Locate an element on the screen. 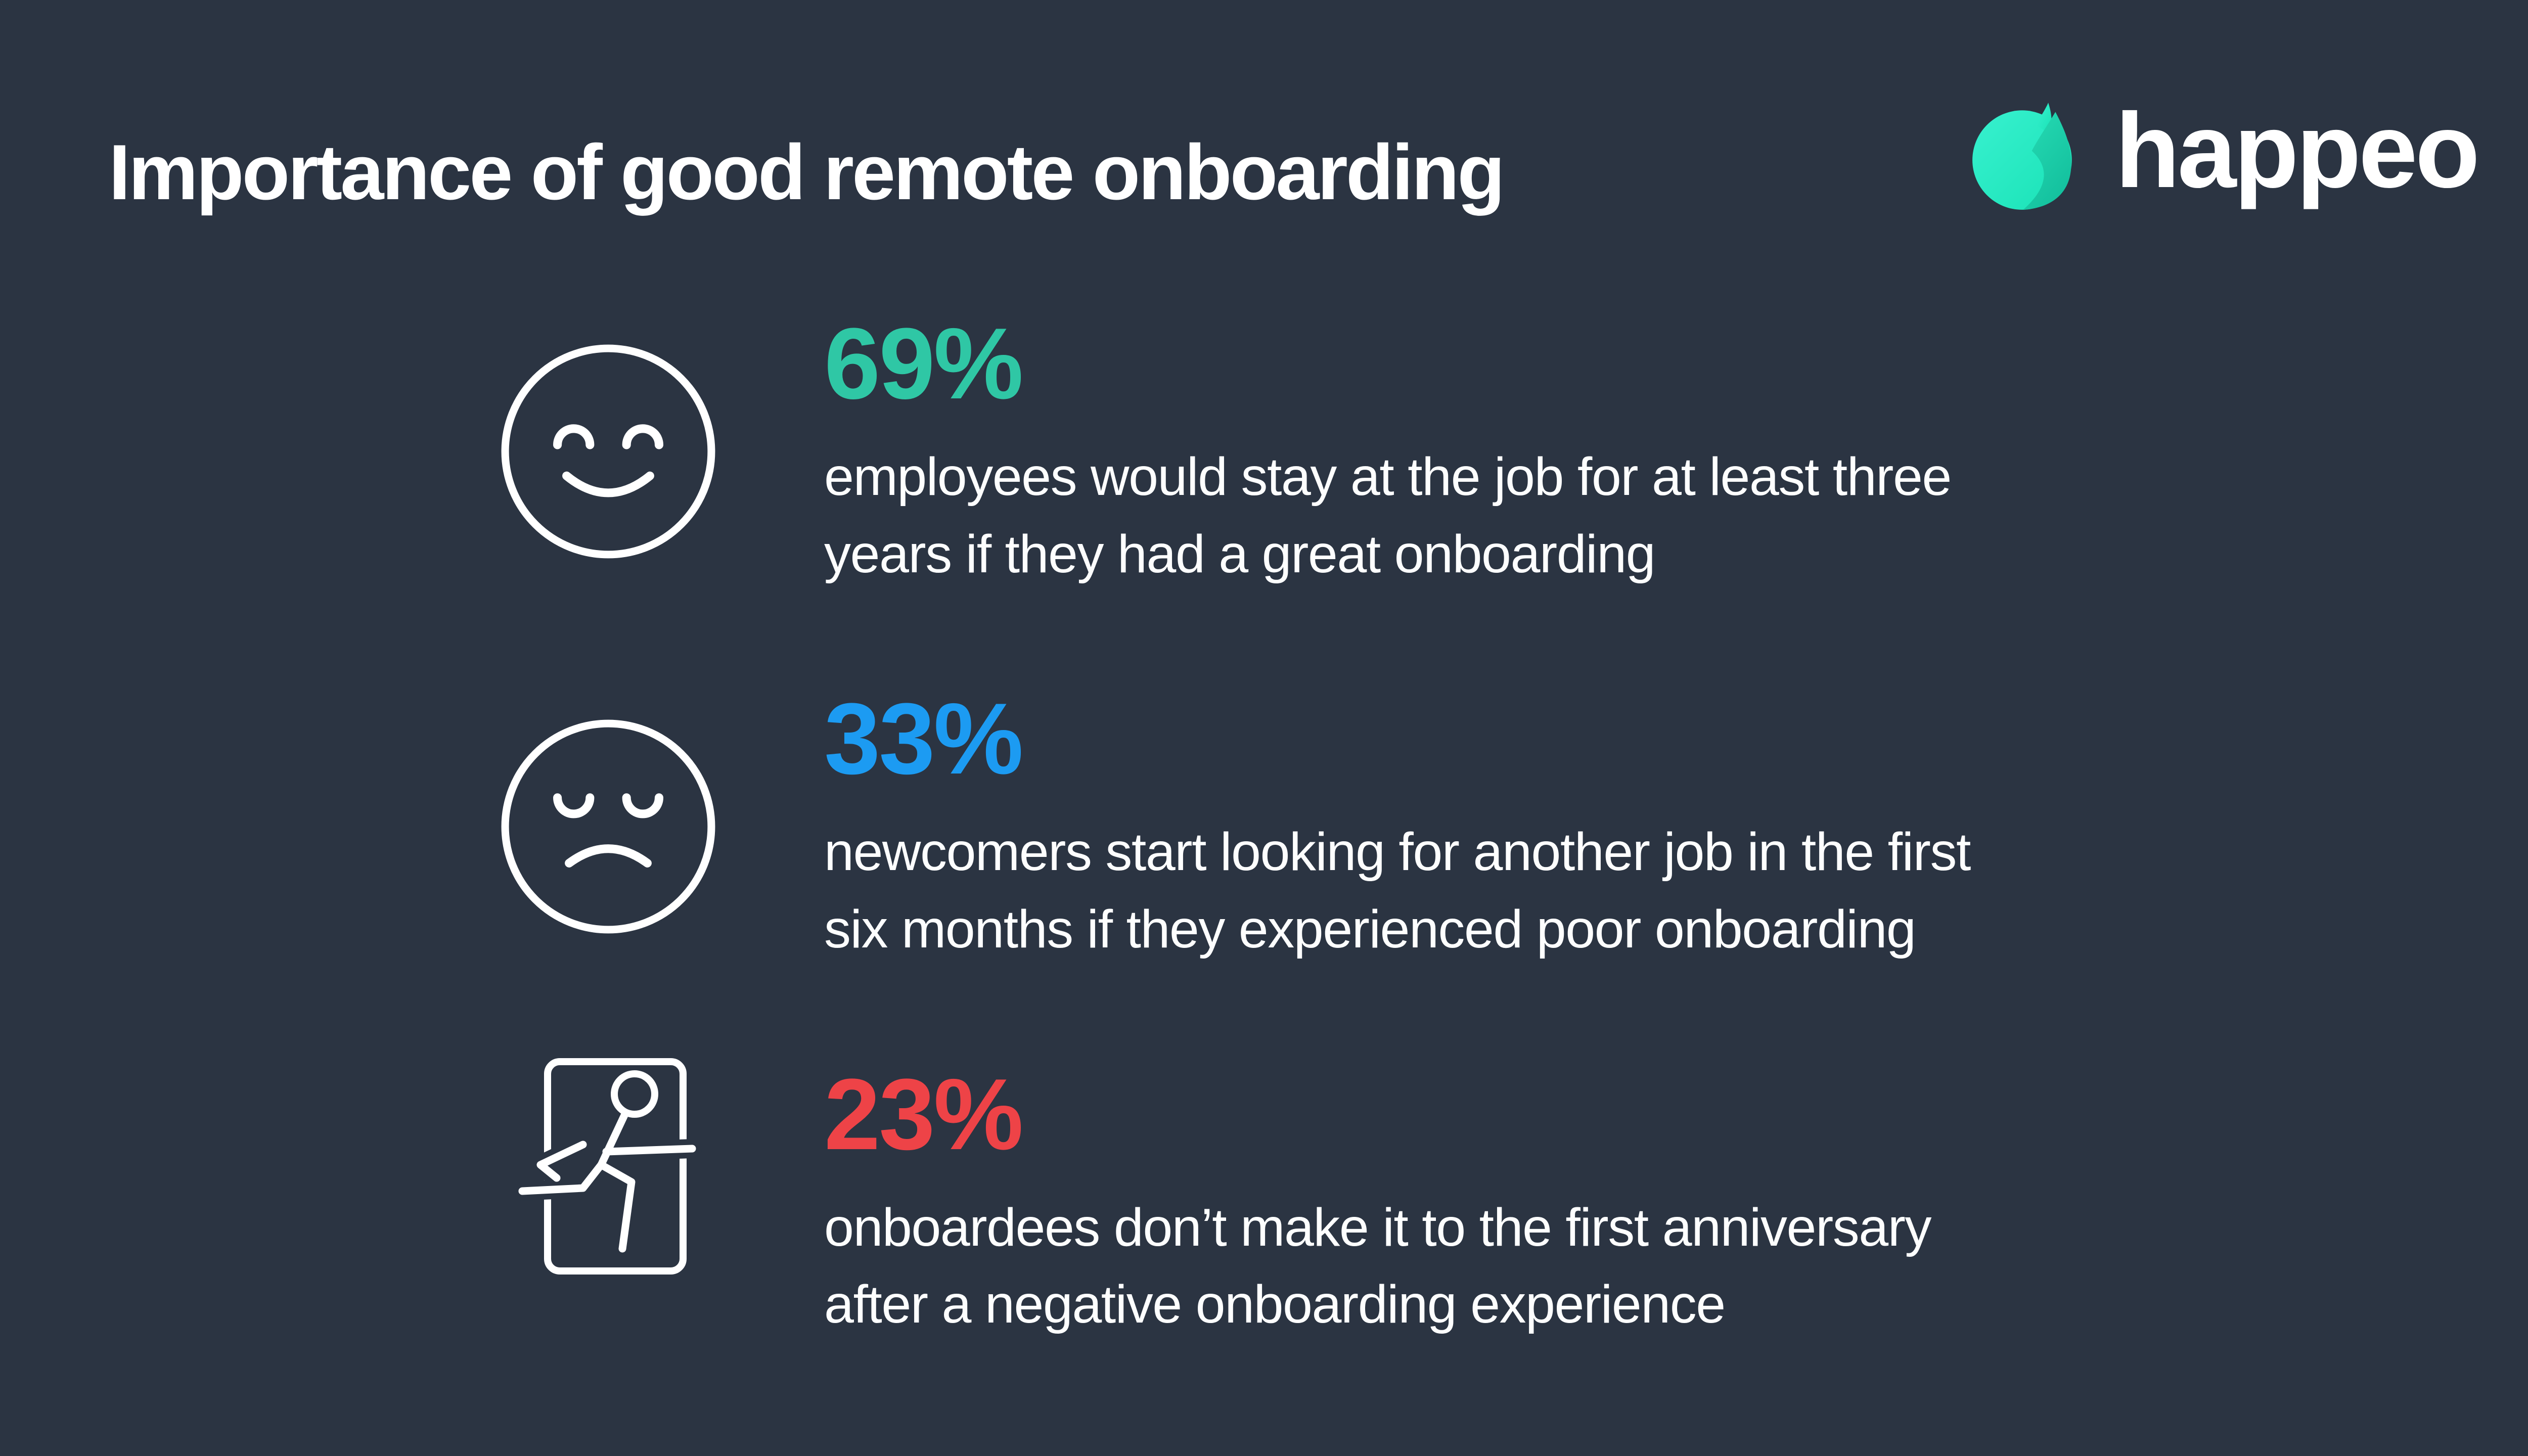  stat-value: 23% is located at coordinates (924, 1114).